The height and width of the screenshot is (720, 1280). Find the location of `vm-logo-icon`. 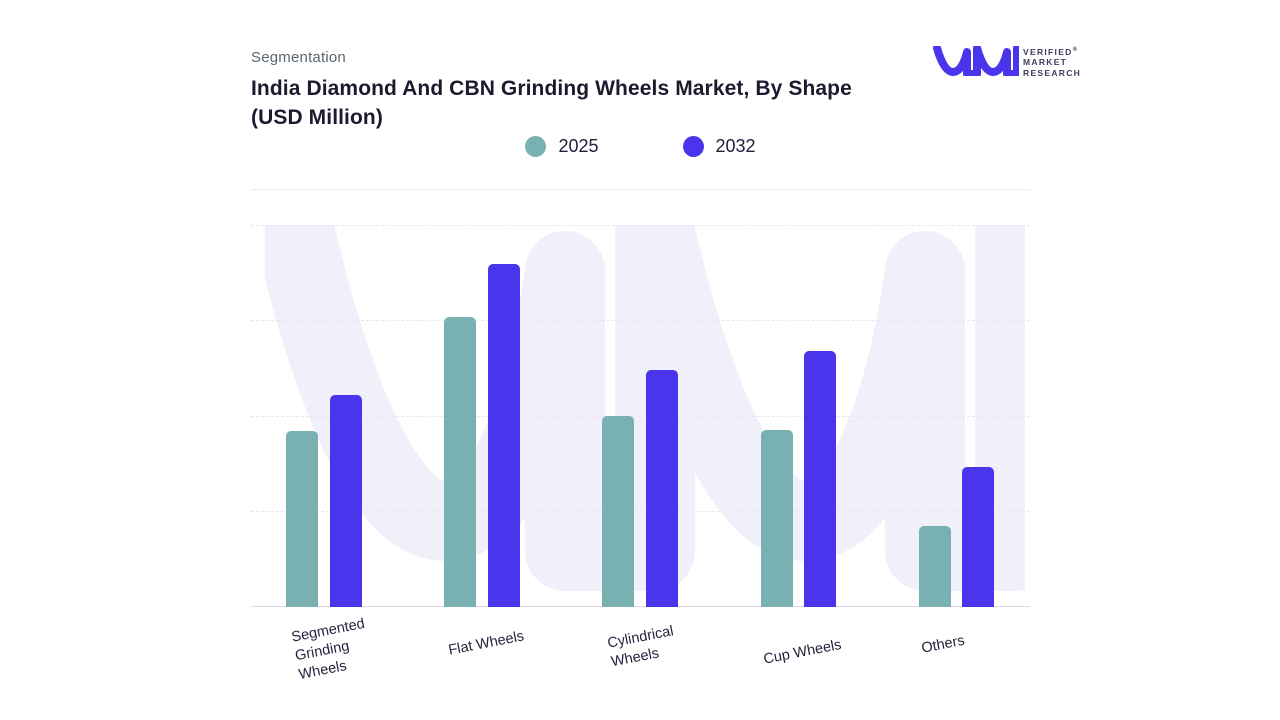

vm-logo-icon is located at coordinates (977, 62).